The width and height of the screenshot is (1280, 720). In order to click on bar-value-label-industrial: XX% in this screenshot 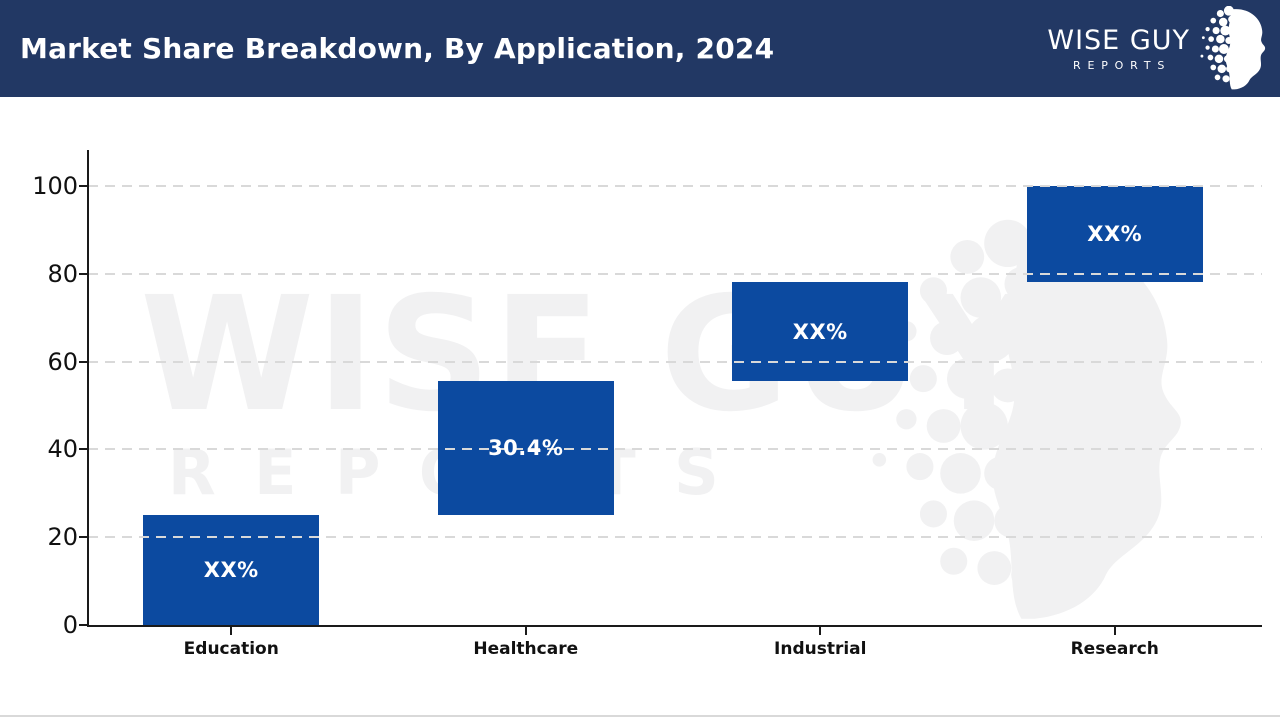, I will do `click(820, 331)`.